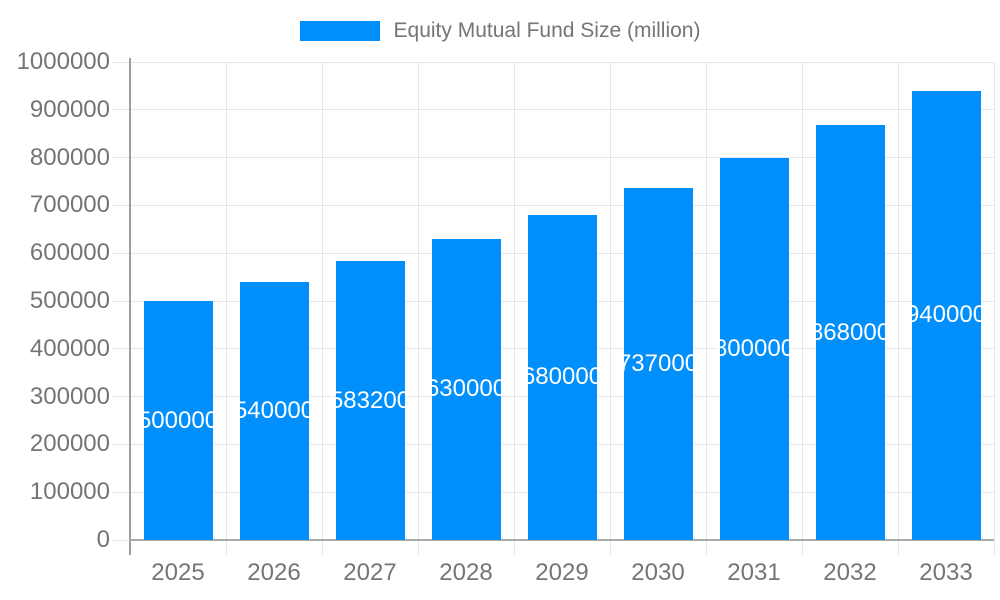  Describe the element at coordinates (69, 109) in the screenshot. I see `y-axis-tick-label: 900000` at that location.